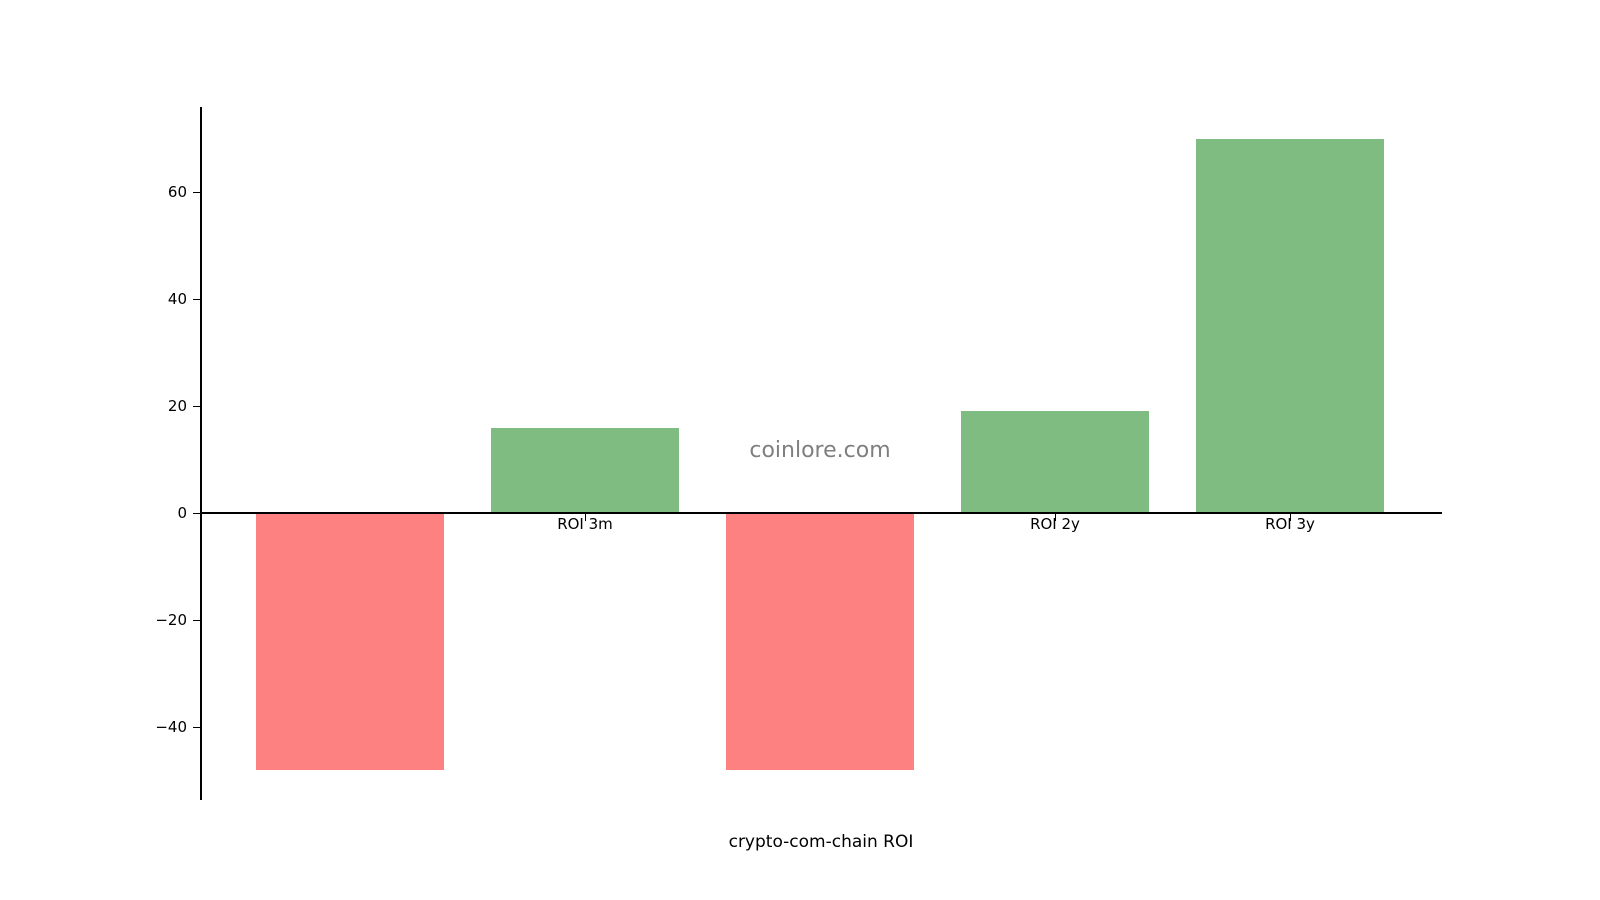 This screenshot has height=900, width=1600. What do you see at coordinates (171, 620) in the screenshot?
I see `y-tick-label: −20` at bounding box center [171, 620].